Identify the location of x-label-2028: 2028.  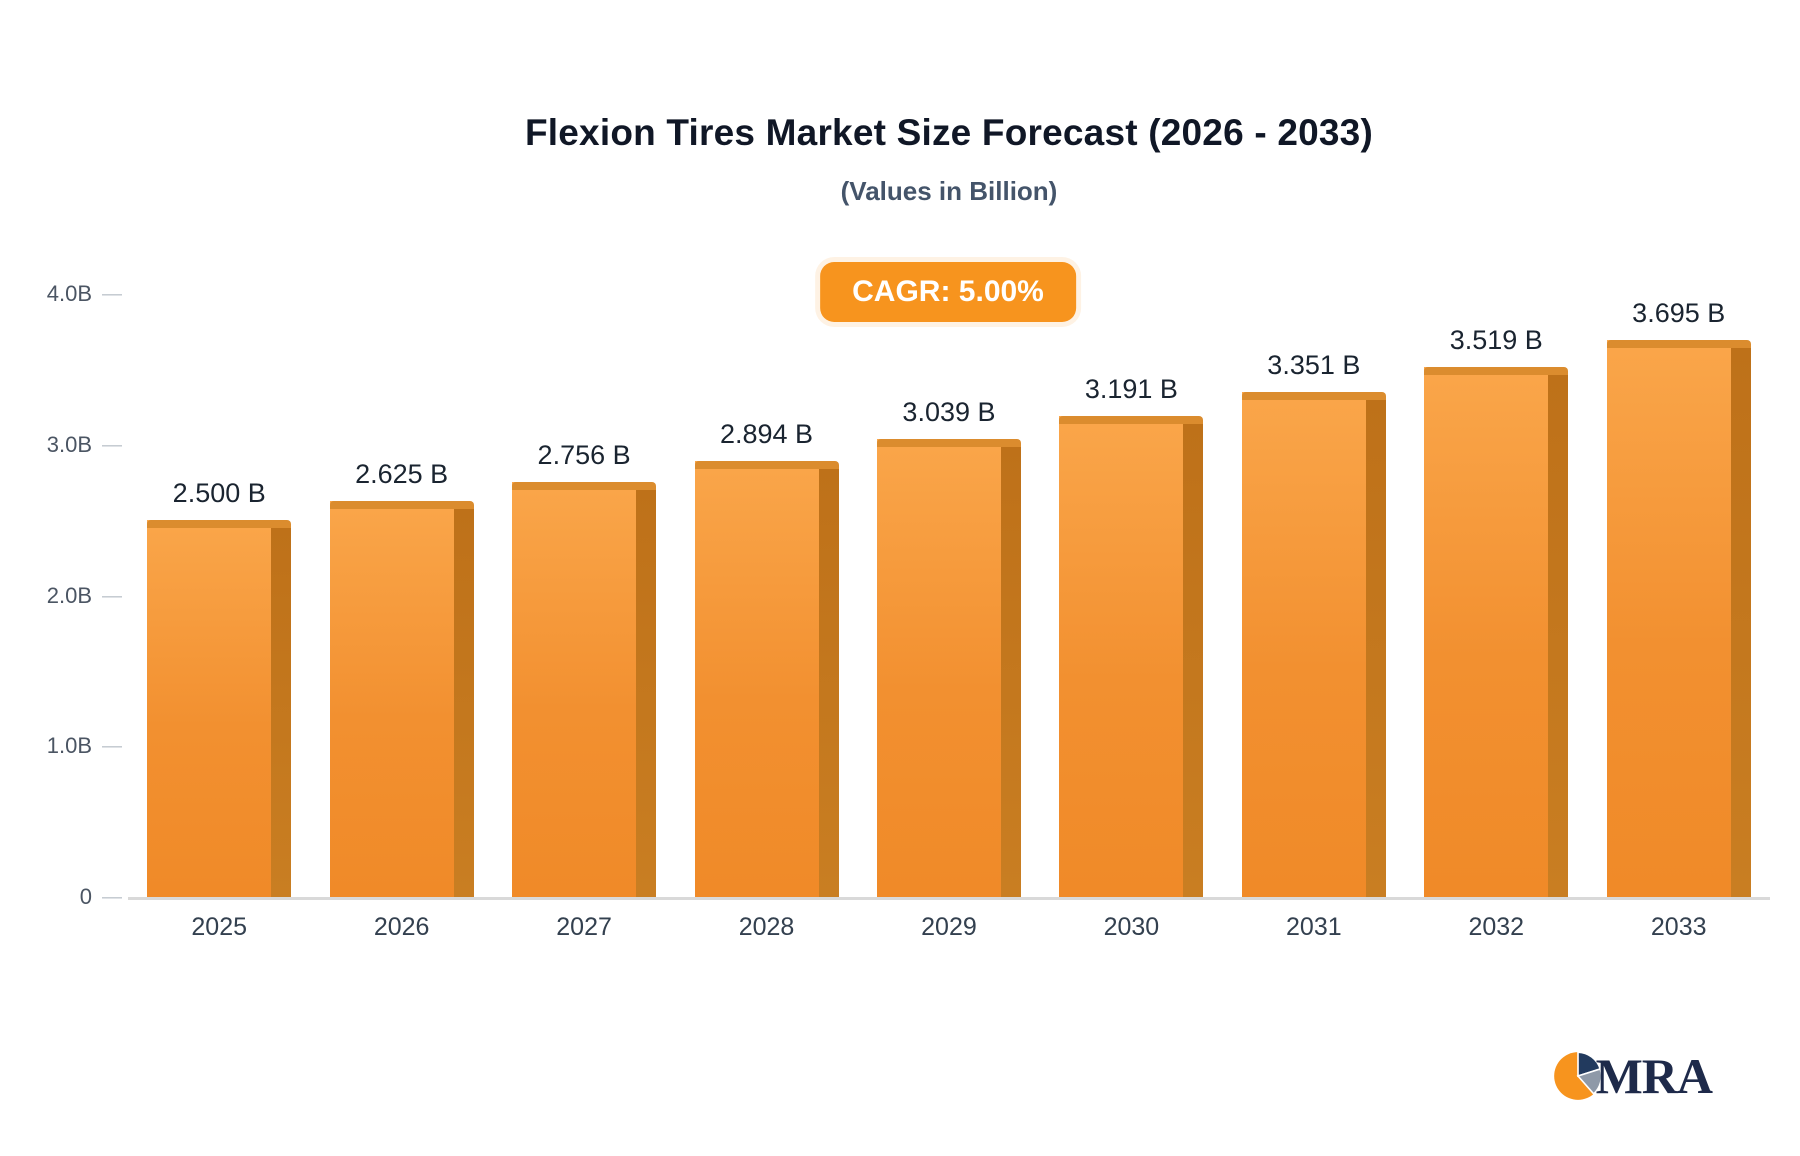
(766, 926).